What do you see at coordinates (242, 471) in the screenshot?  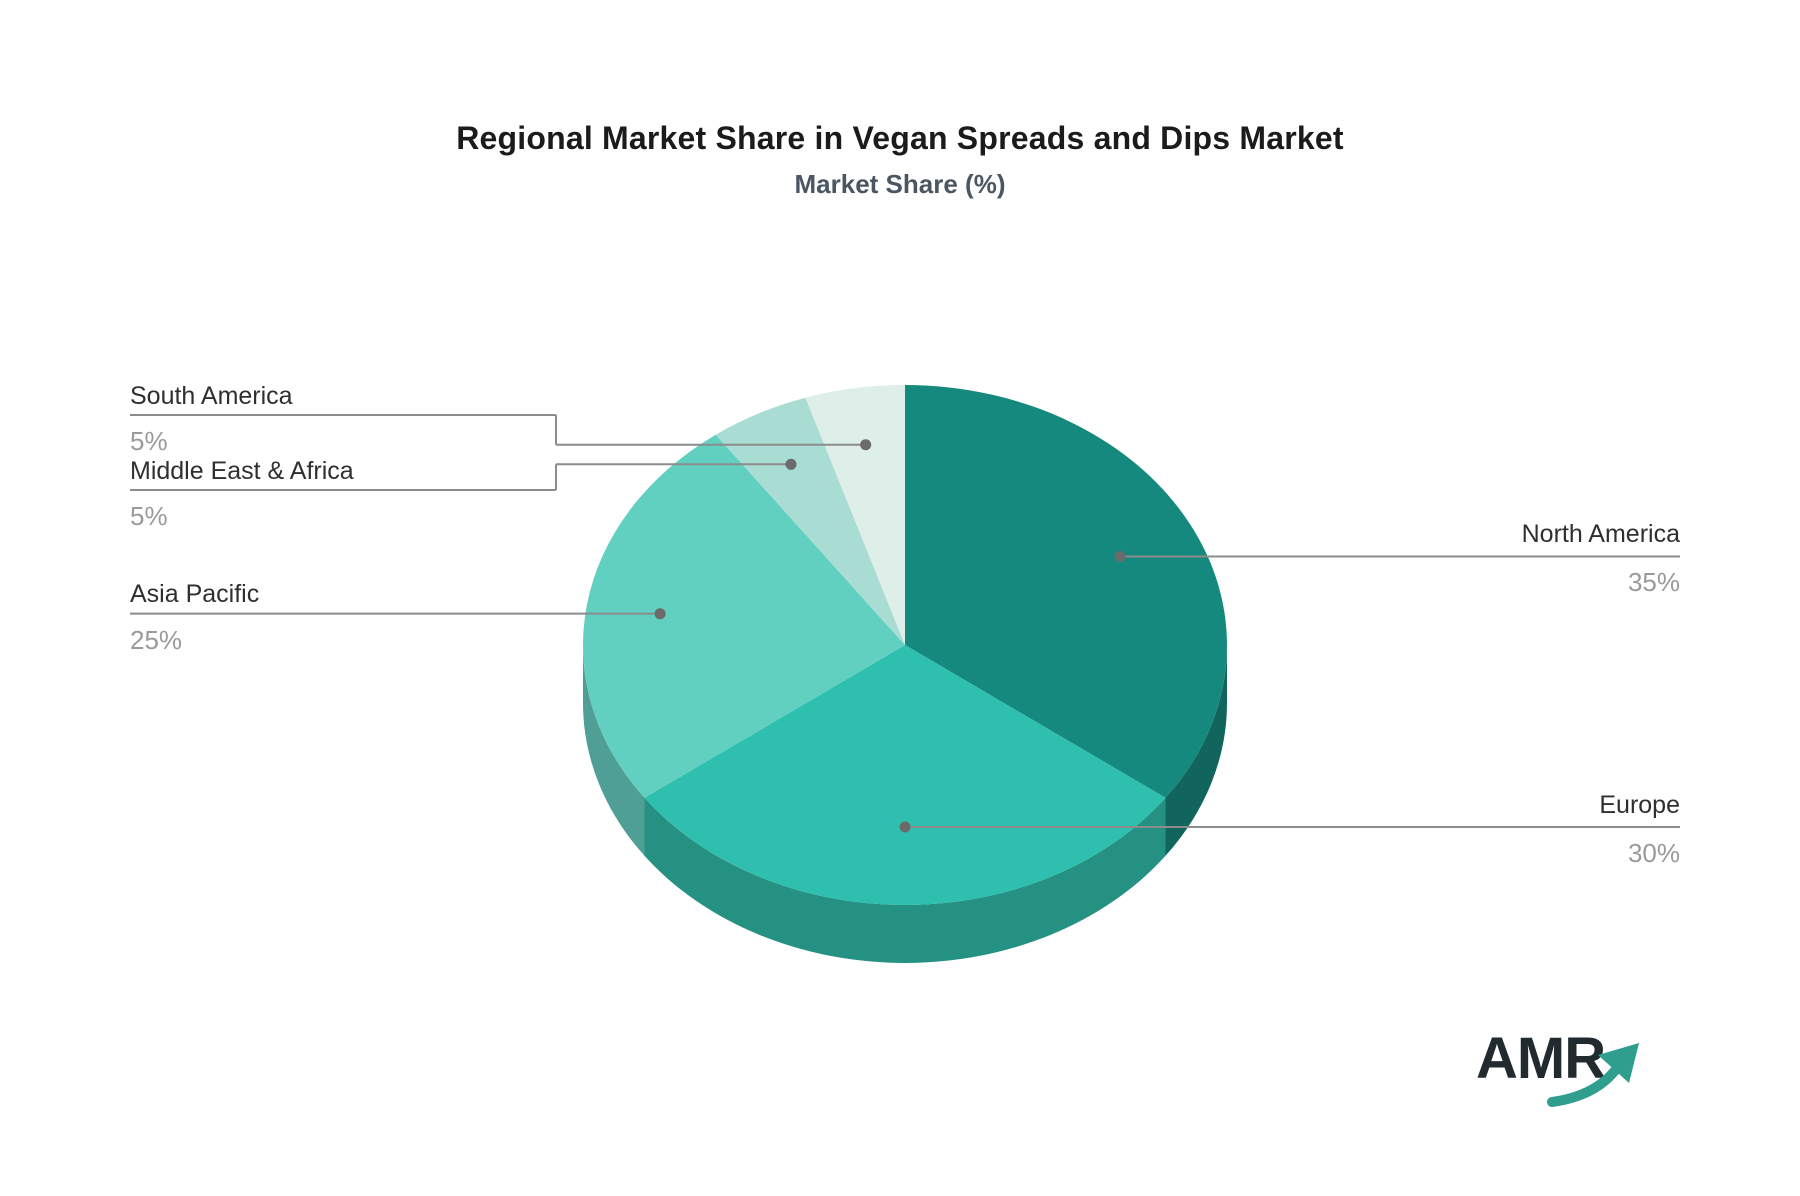 I see `slice-label-middle-east-africa: Middle East & Africa` at bounding box center [242, 471].